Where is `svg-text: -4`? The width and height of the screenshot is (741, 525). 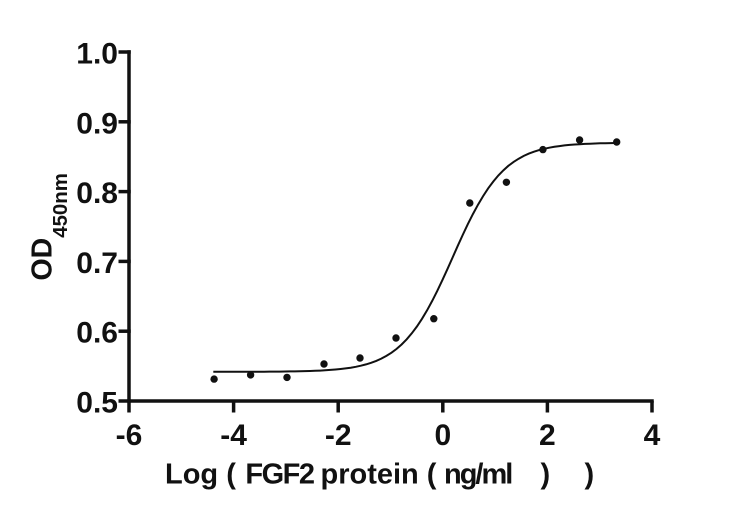 svg-text: -4 is located at coordinates (233, 435).